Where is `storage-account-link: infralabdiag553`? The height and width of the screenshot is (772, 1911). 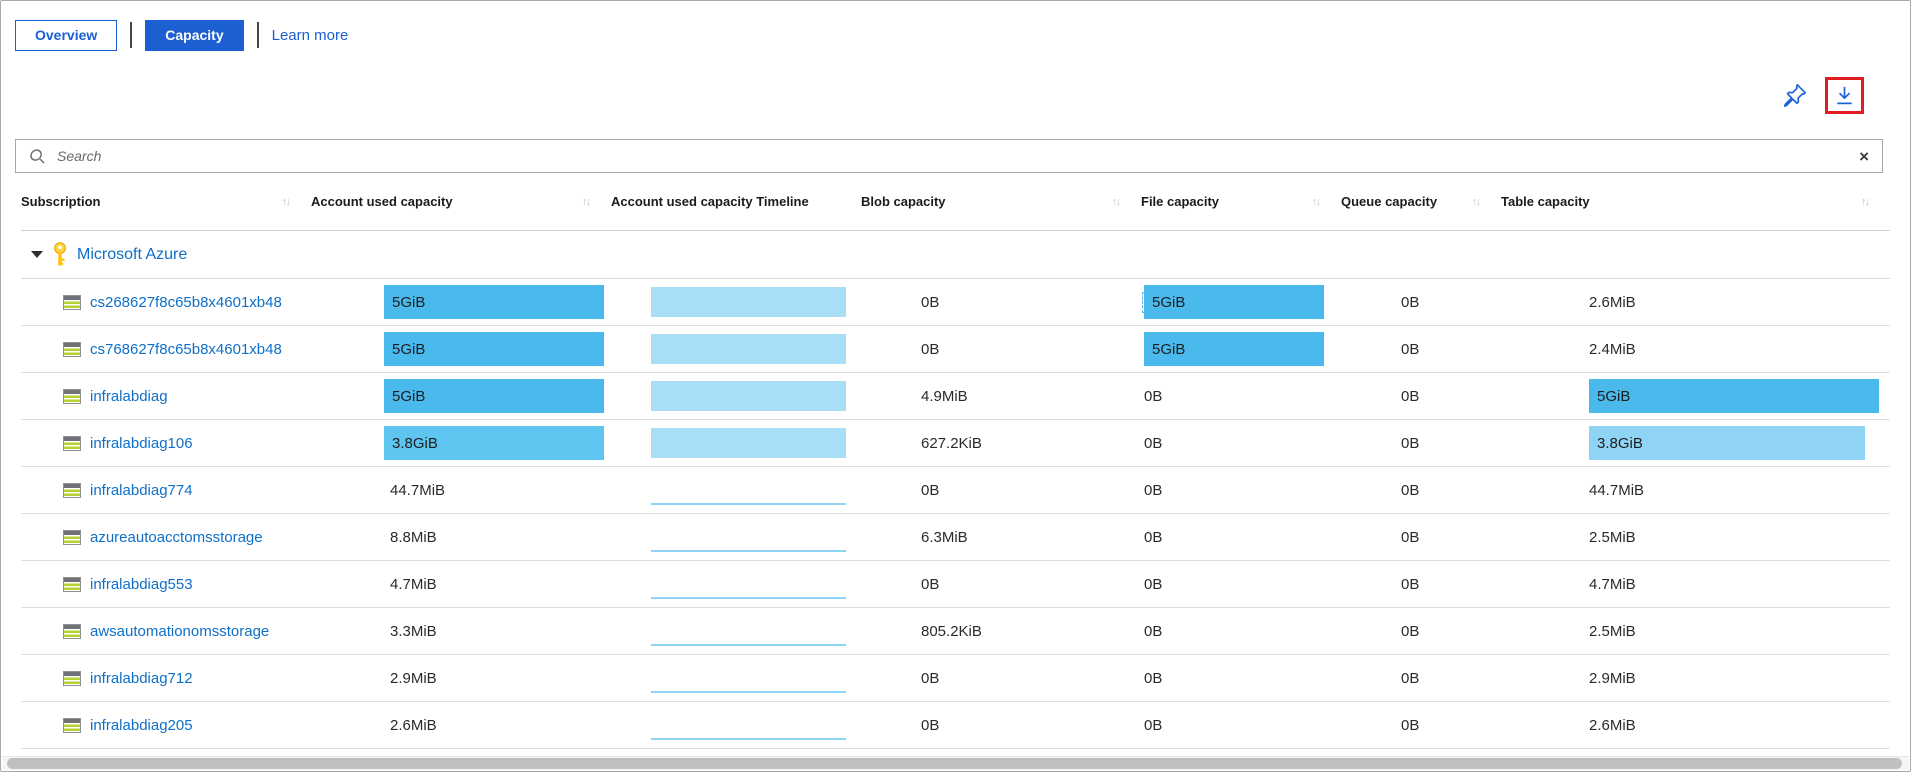 storage-account-link: infralabdiag553 is located at coordinates (141, 584).